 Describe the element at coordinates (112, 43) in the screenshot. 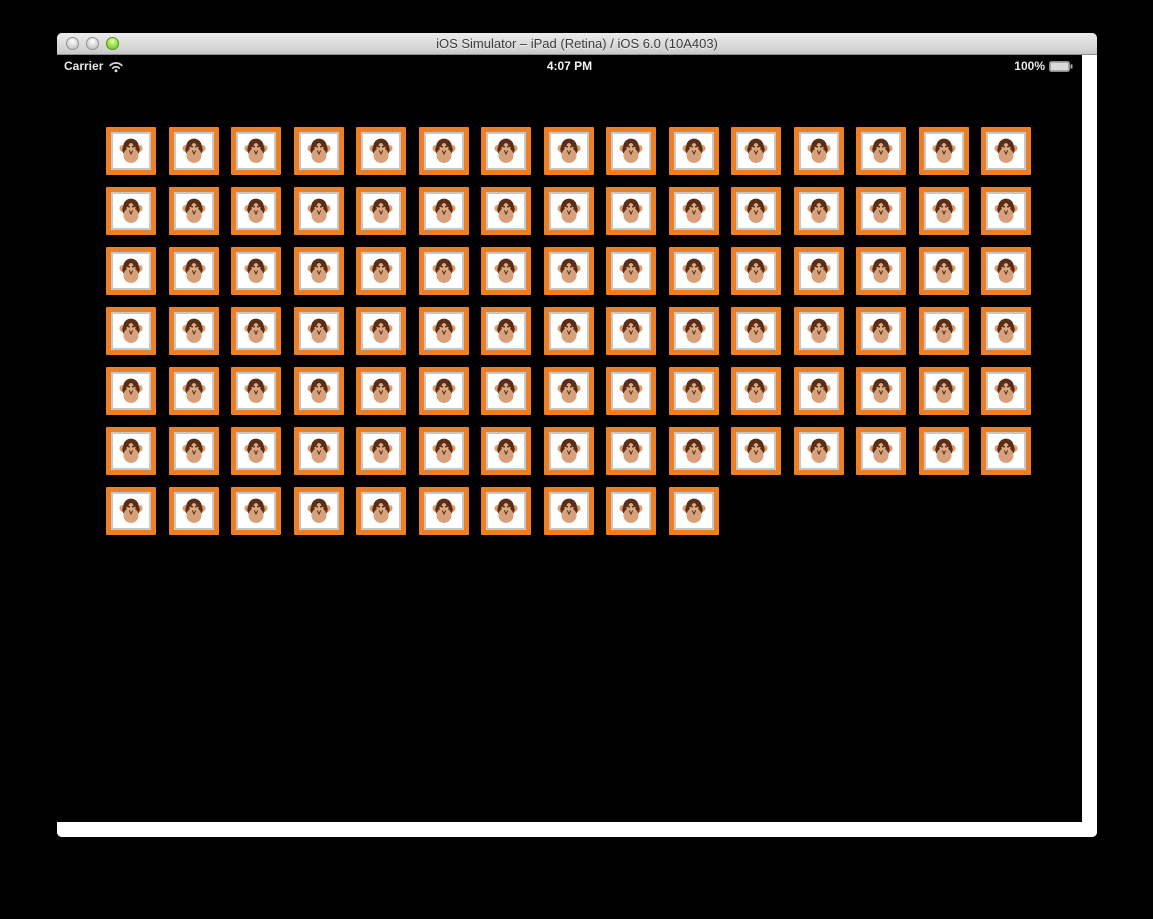

I see `zoom-button` at that location.